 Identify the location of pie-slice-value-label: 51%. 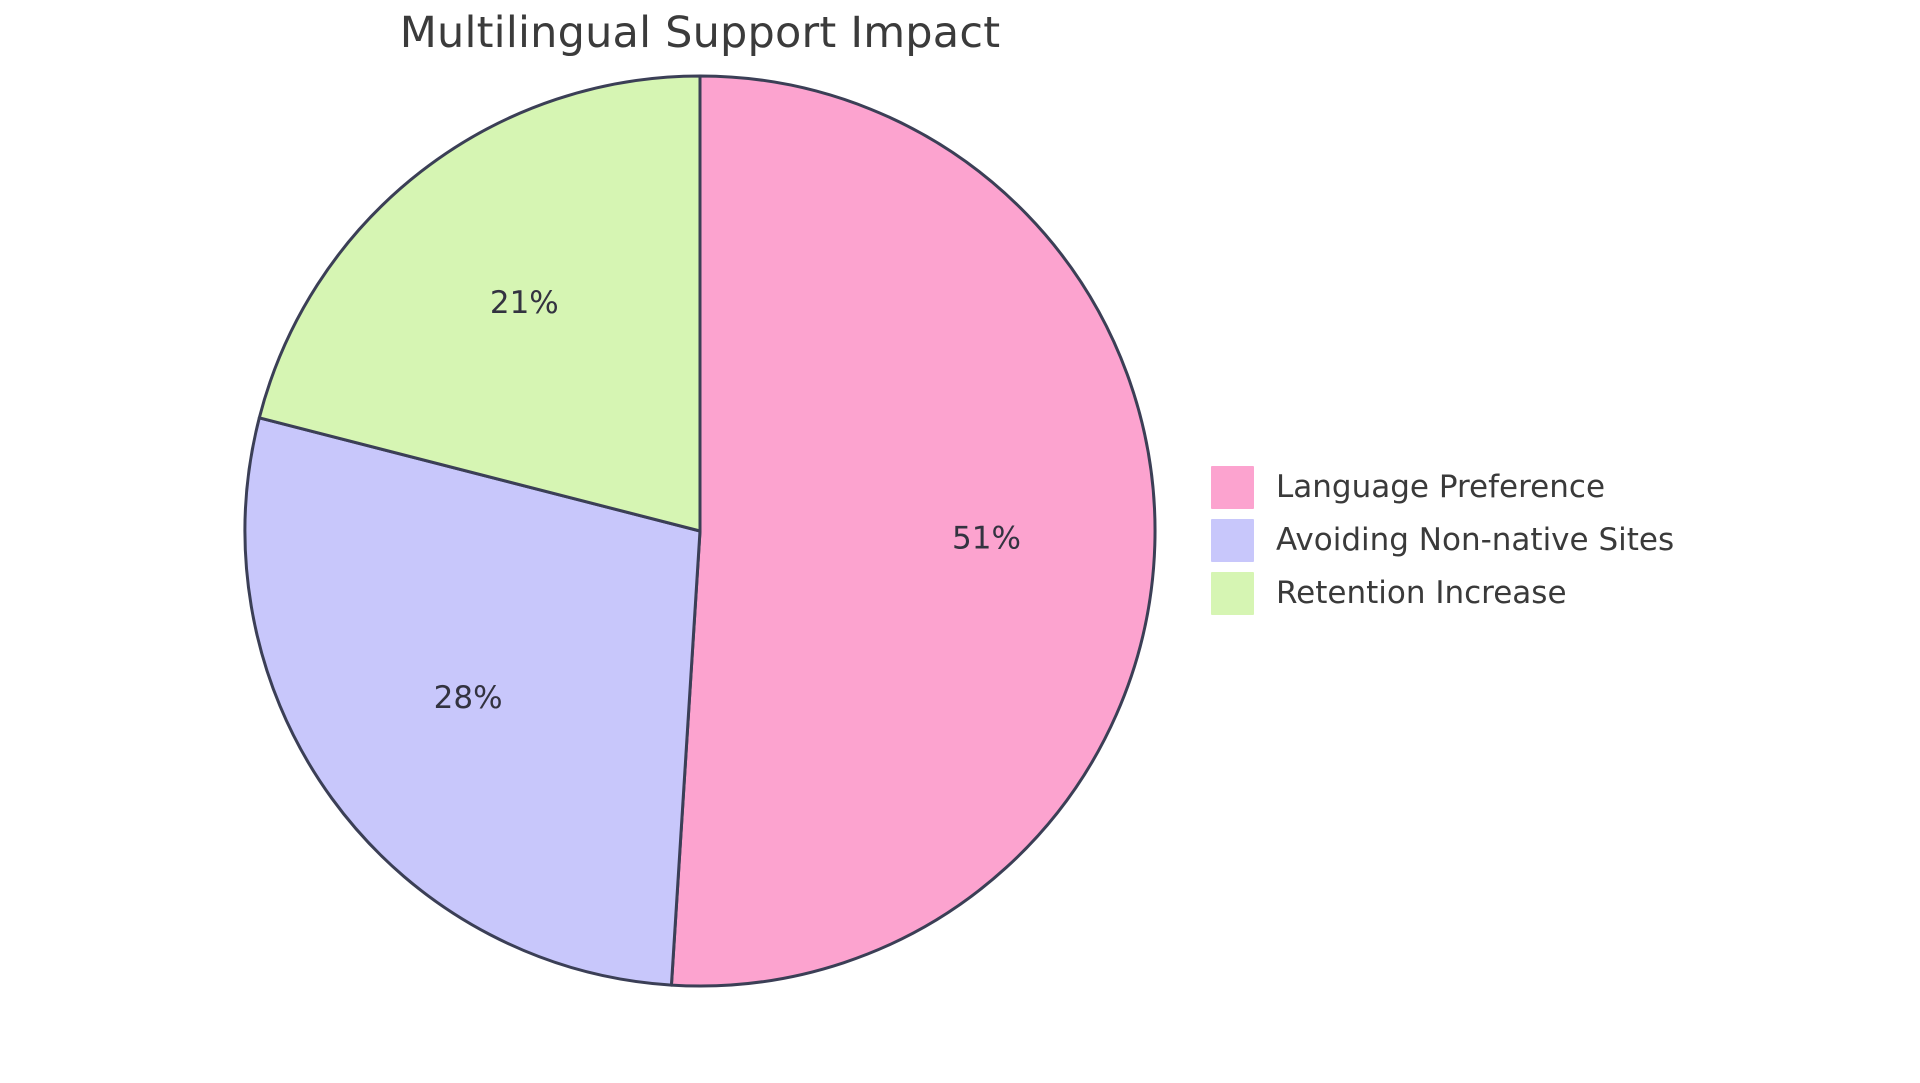
(986, 539).